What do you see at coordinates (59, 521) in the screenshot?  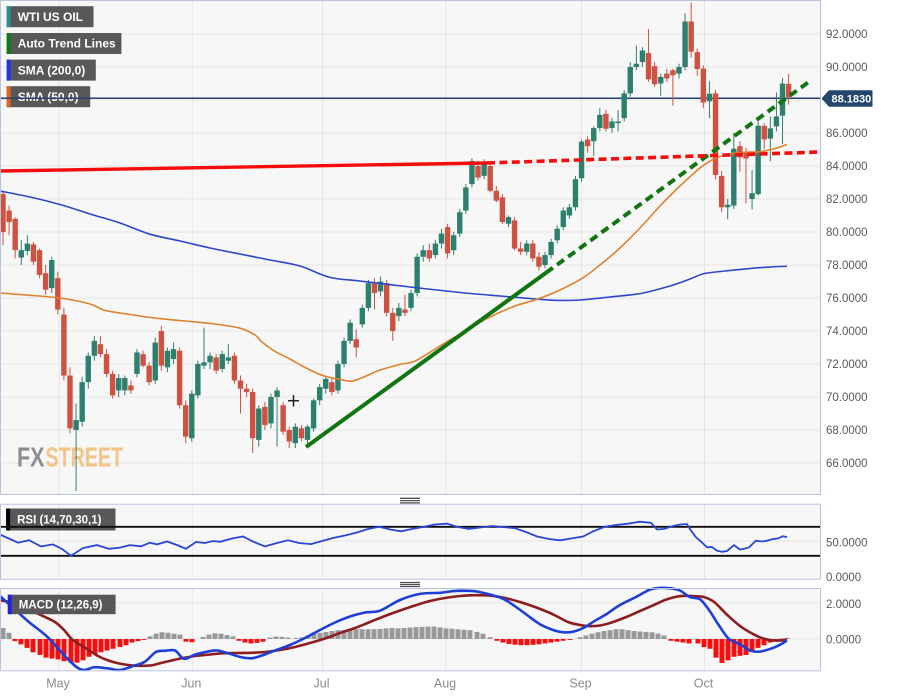 I see `svg-text: RSI (14,70,30,1)` at bounding box center [59, 521].